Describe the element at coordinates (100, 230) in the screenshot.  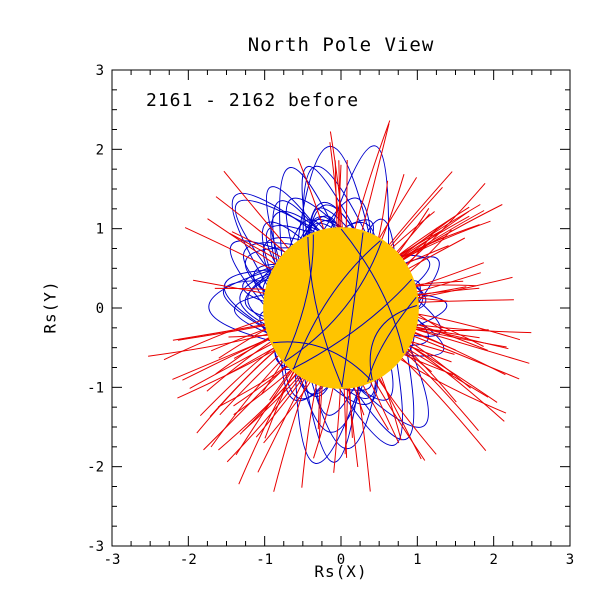
I see `y-tick-label: 1` at that location.